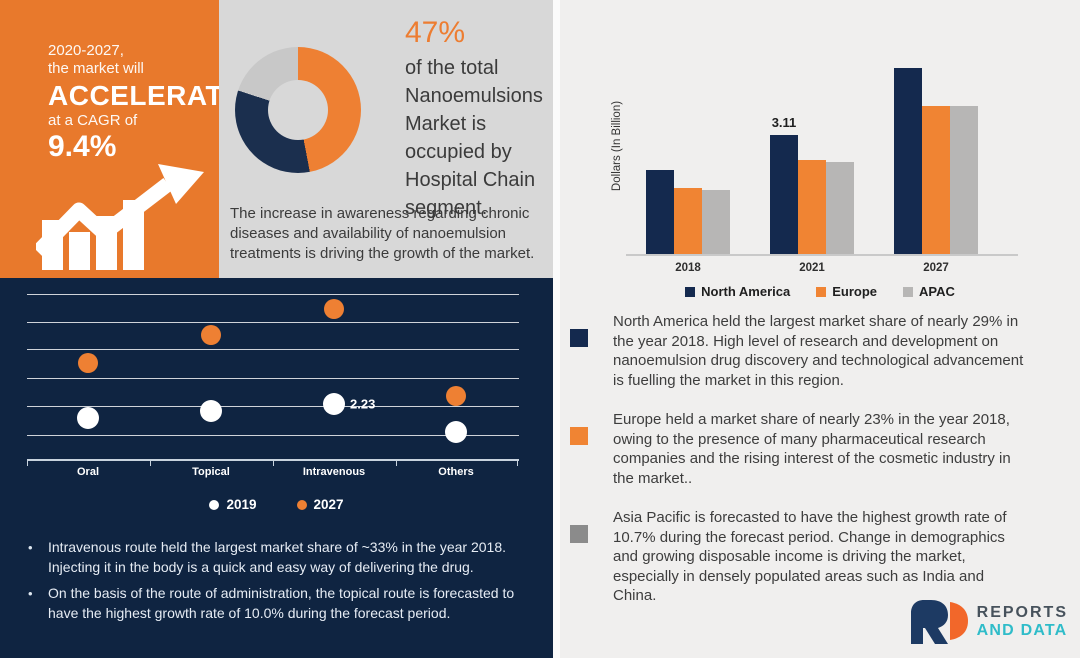 The image size is (1080, 658). Describe the element at coordinates (937, 291) in the screenshot. I see `legend-label: APAC` at that location.